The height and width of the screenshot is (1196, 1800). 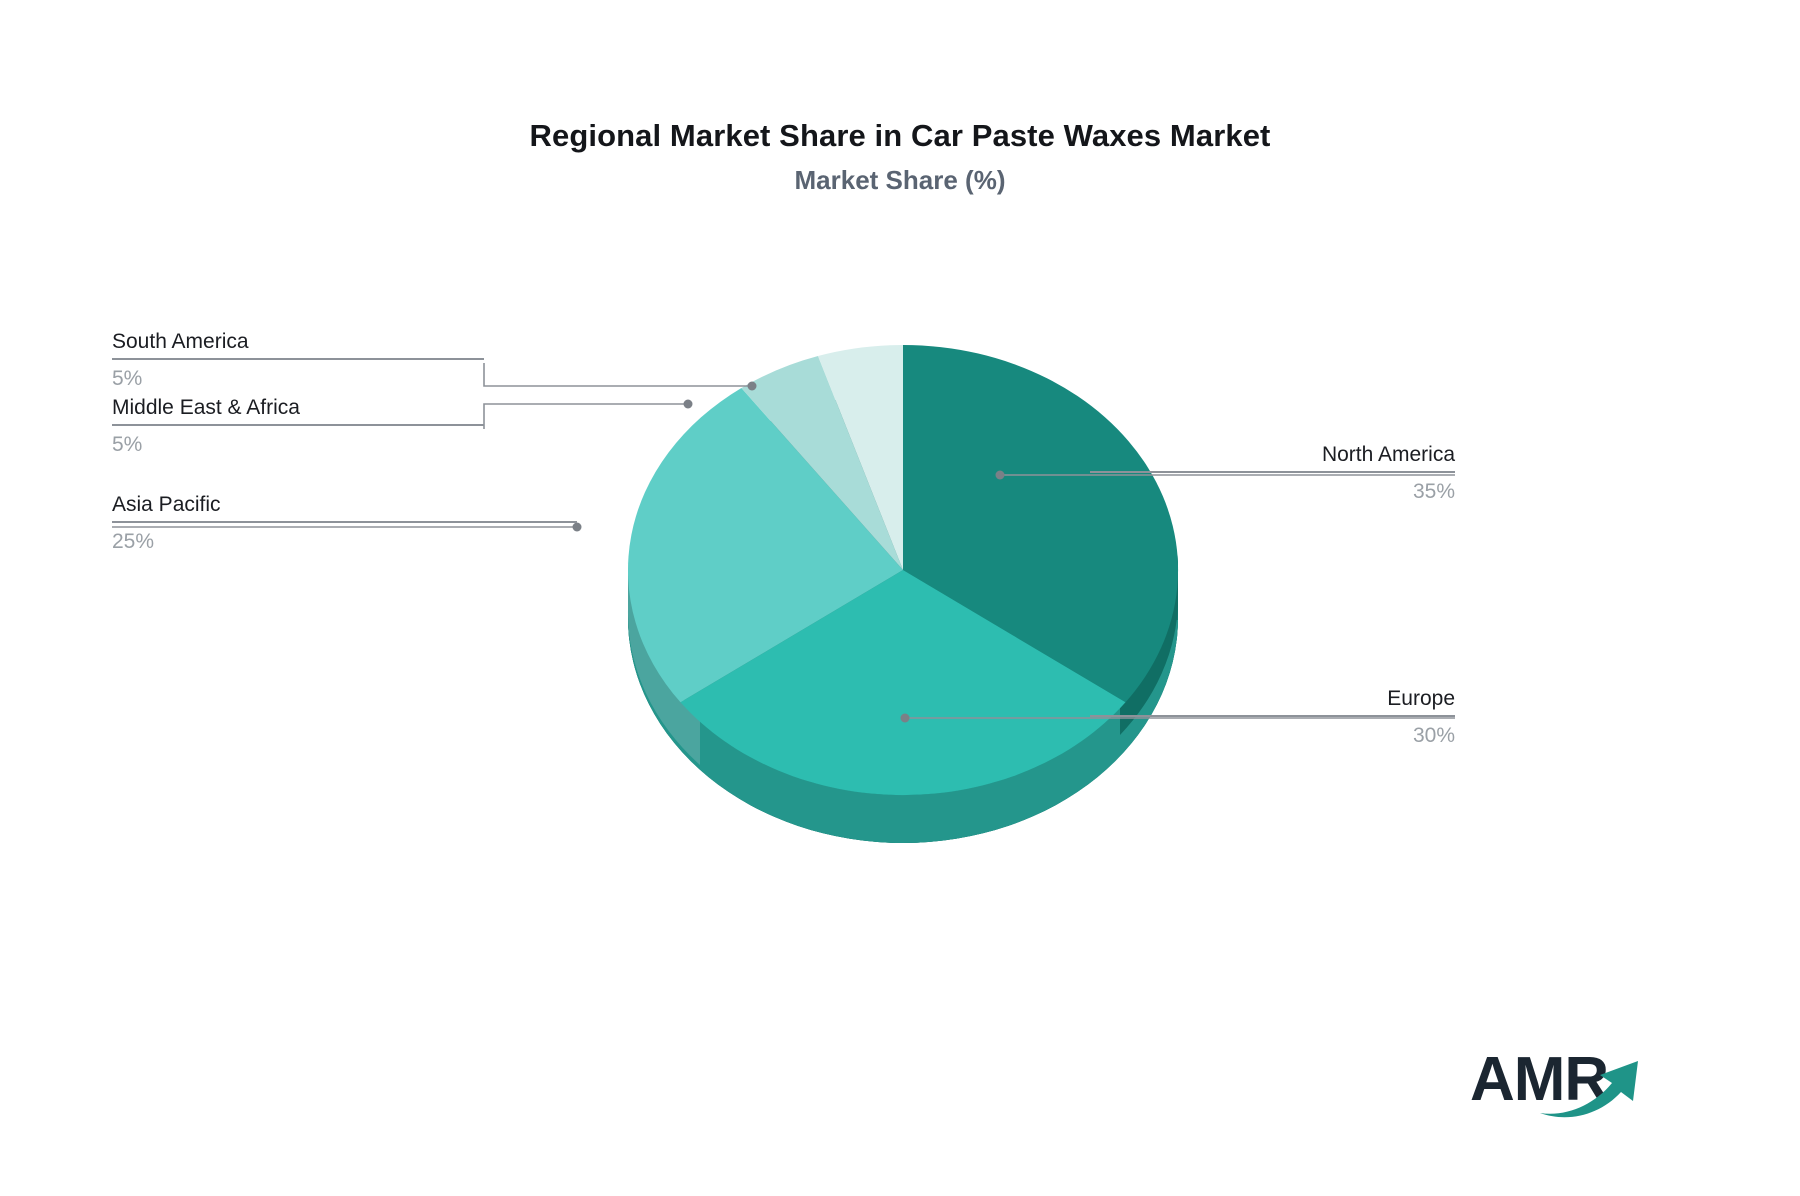 What do you see at coordinates (166, 504) in the screenshot?
I see `callout-asia-pacific-label: Asia Pacific` at bounding box center [166, 504].